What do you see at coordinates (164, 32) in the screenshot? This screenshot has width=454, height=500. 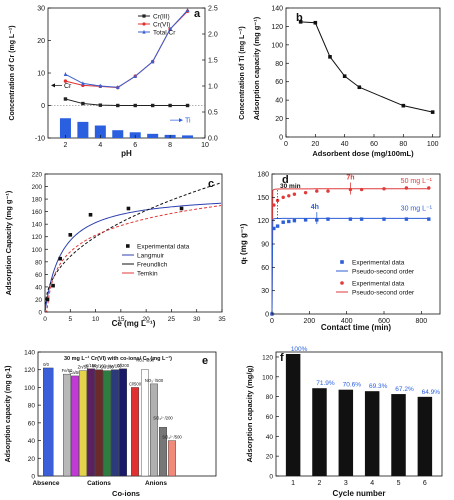 I see `legend-label: Total Cr` at bounding box center [164, 32].